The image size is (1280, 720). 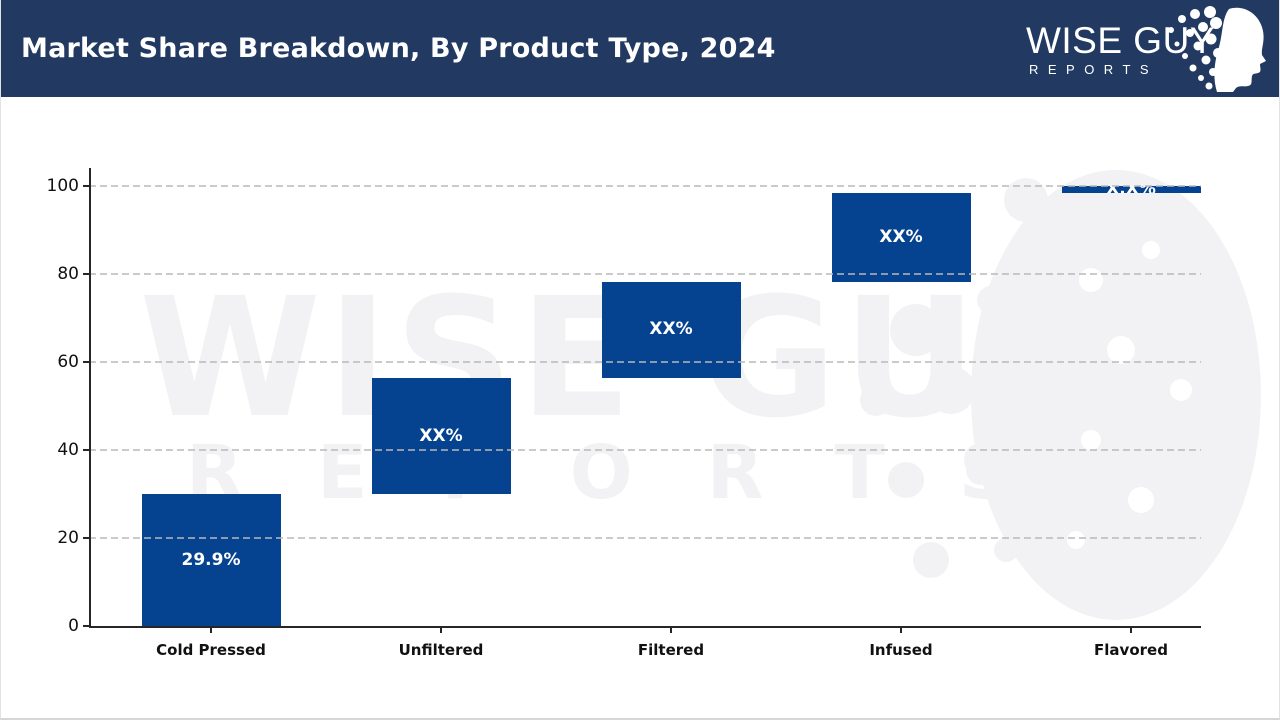 What do you see at coordinates (671, 650) in the screenshot?
I see `x-axis-label: Filtered` at bounding box center [671, 650].